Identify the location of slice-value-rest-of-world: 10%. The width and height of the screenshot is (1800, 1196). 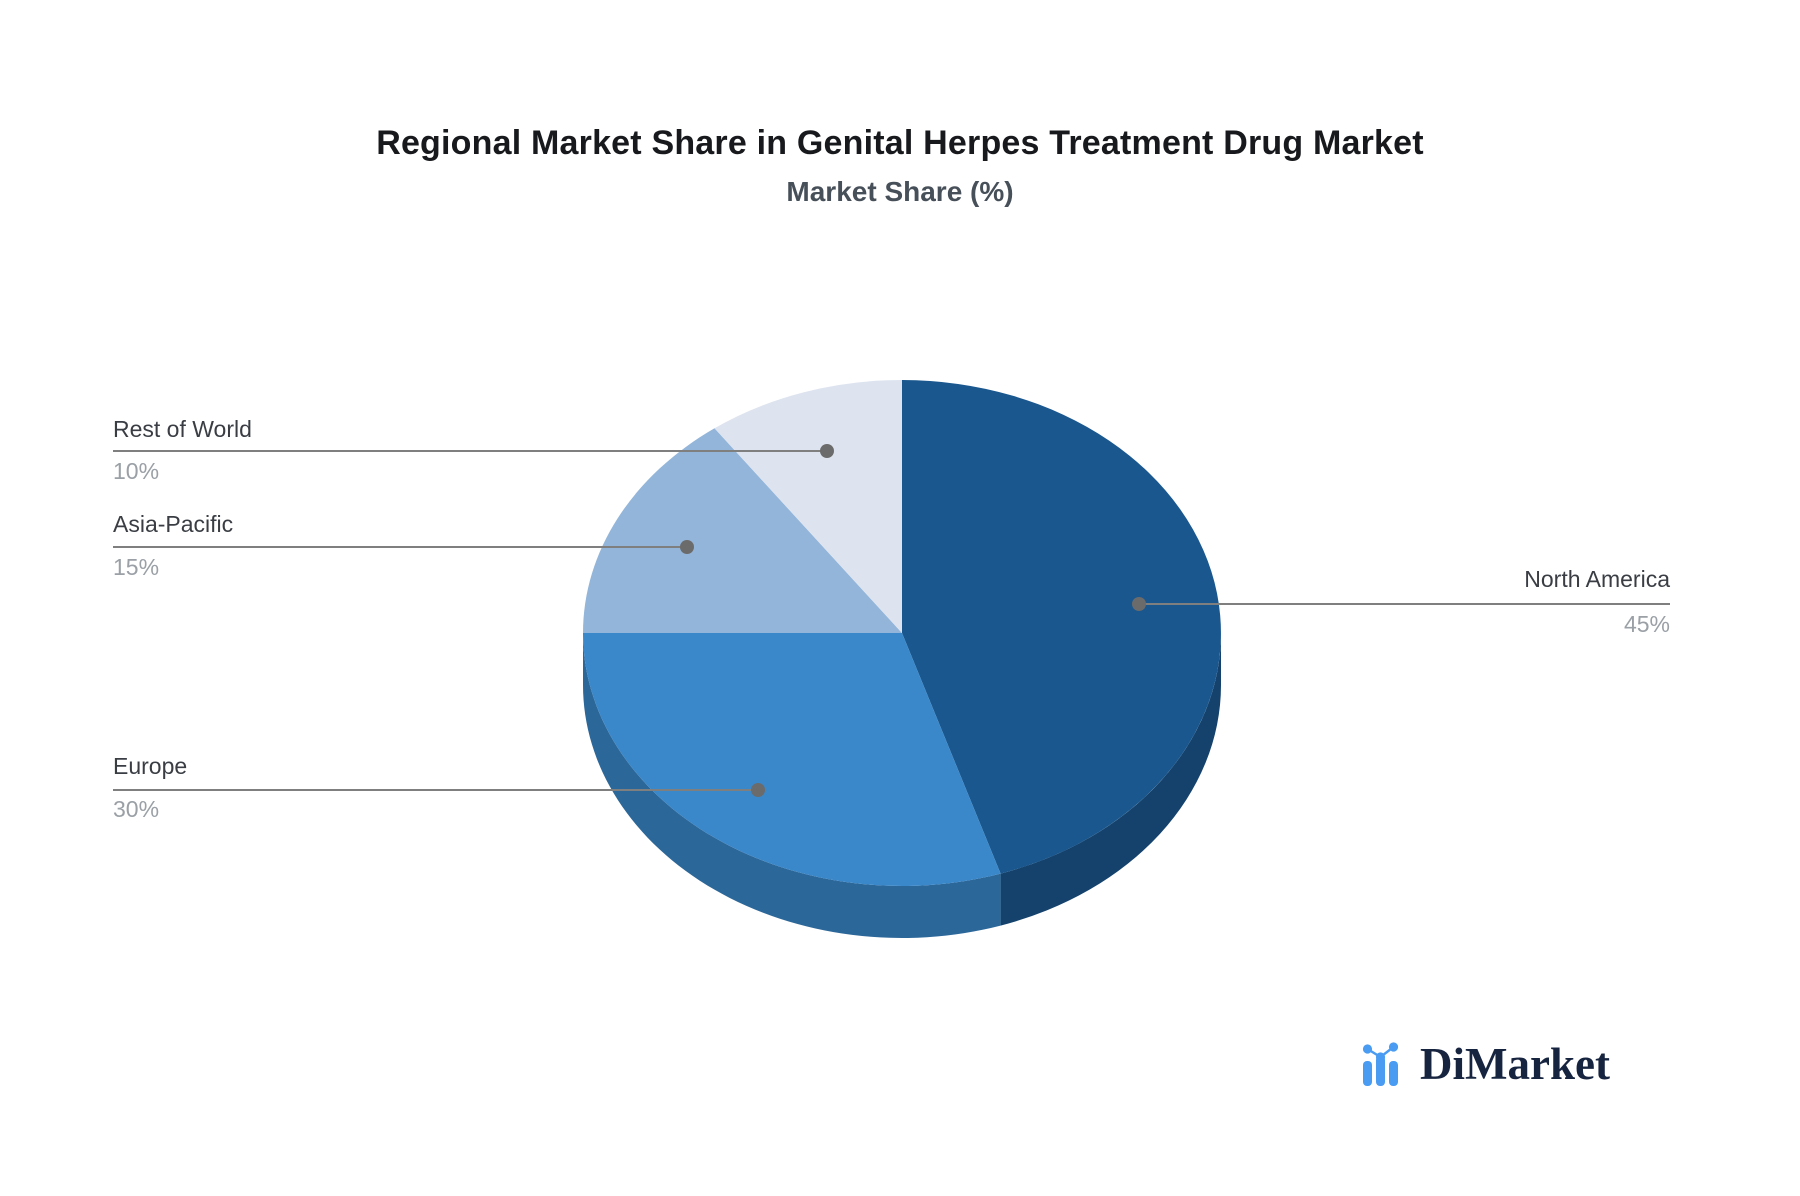
(136, 471).